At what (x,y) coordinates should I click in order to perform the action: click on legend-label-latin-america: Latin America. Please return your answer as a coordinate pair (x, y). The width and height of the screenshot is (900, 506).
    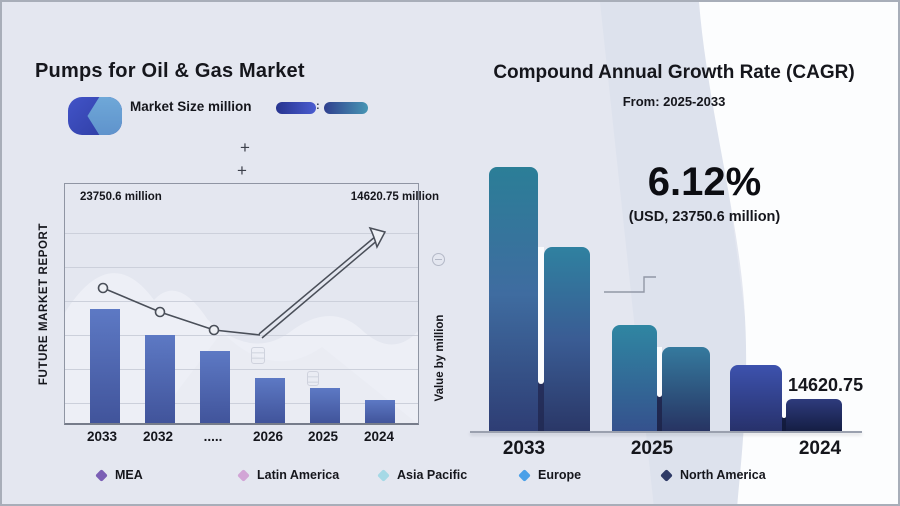
    Looking at the image, I should click on (298, 475).